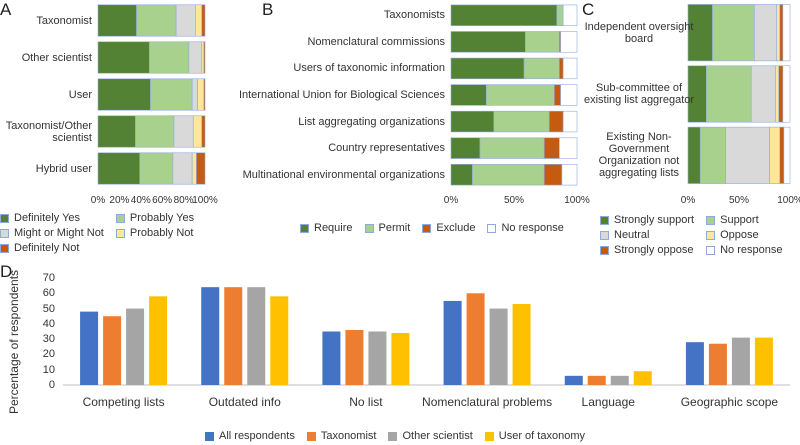 This screenshot has width=800, height=445. I want to click on legend-label: Strongly oppose, so click(654, 250).